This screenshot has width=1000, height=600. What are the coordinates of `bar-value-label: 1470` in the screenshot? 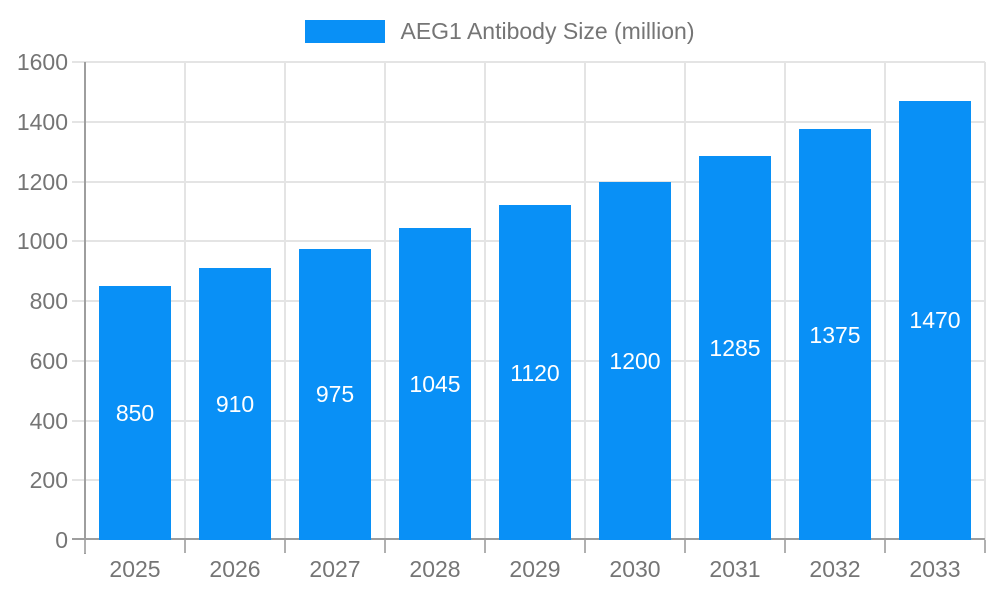 It's located at (935, 320).